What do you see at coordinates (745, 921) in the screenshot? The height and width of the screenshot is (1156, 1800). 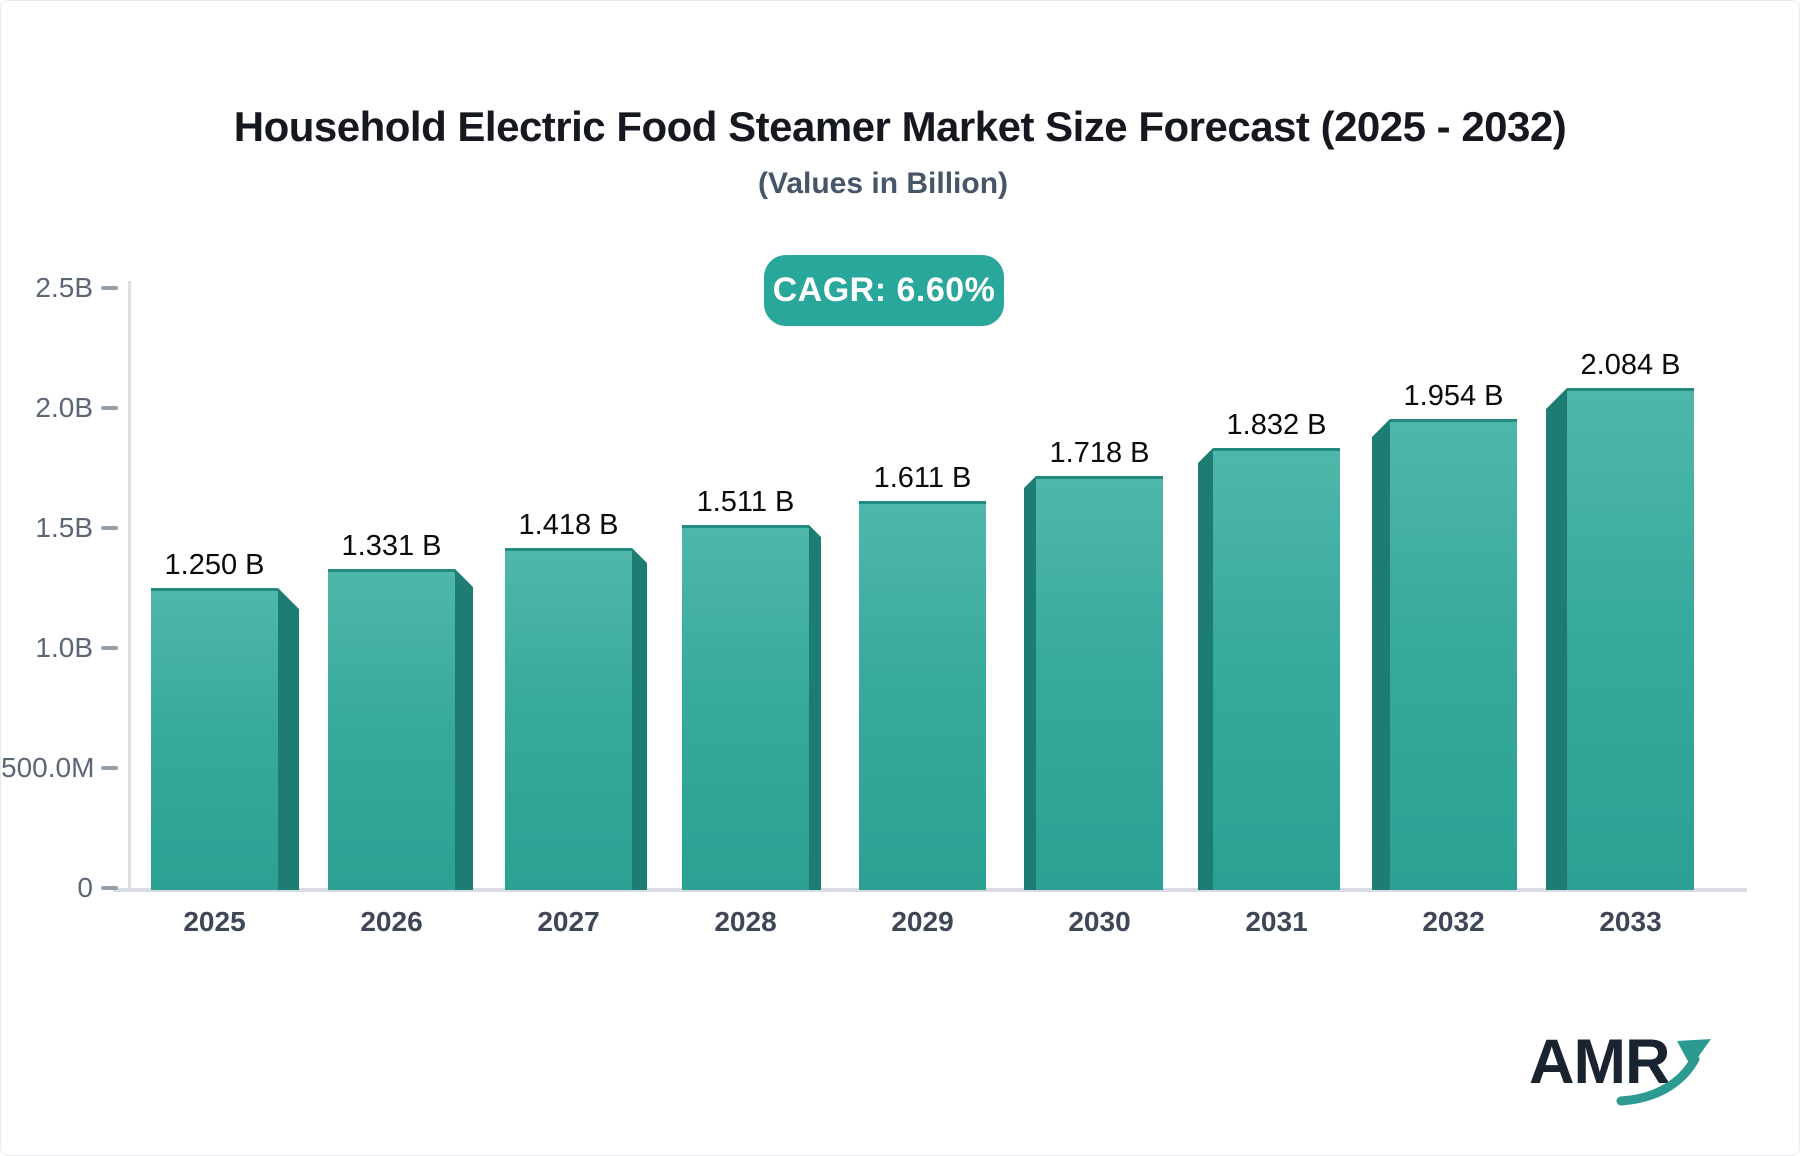 I see `x-axis-label: 2028` at bounding box center [745, 921].